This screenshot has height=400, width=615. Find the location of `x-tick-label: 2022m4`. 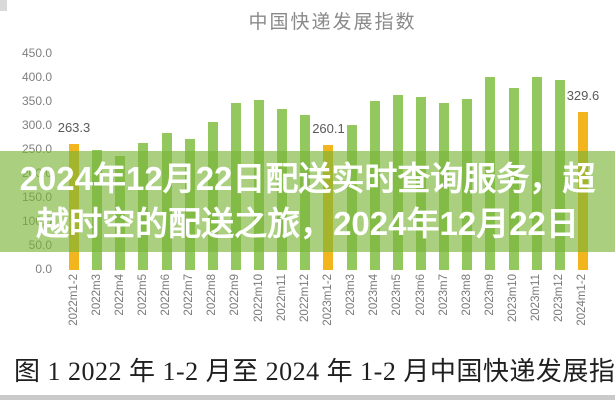

x-tick-label: 2022m4 is located at coordinates (119, 295).